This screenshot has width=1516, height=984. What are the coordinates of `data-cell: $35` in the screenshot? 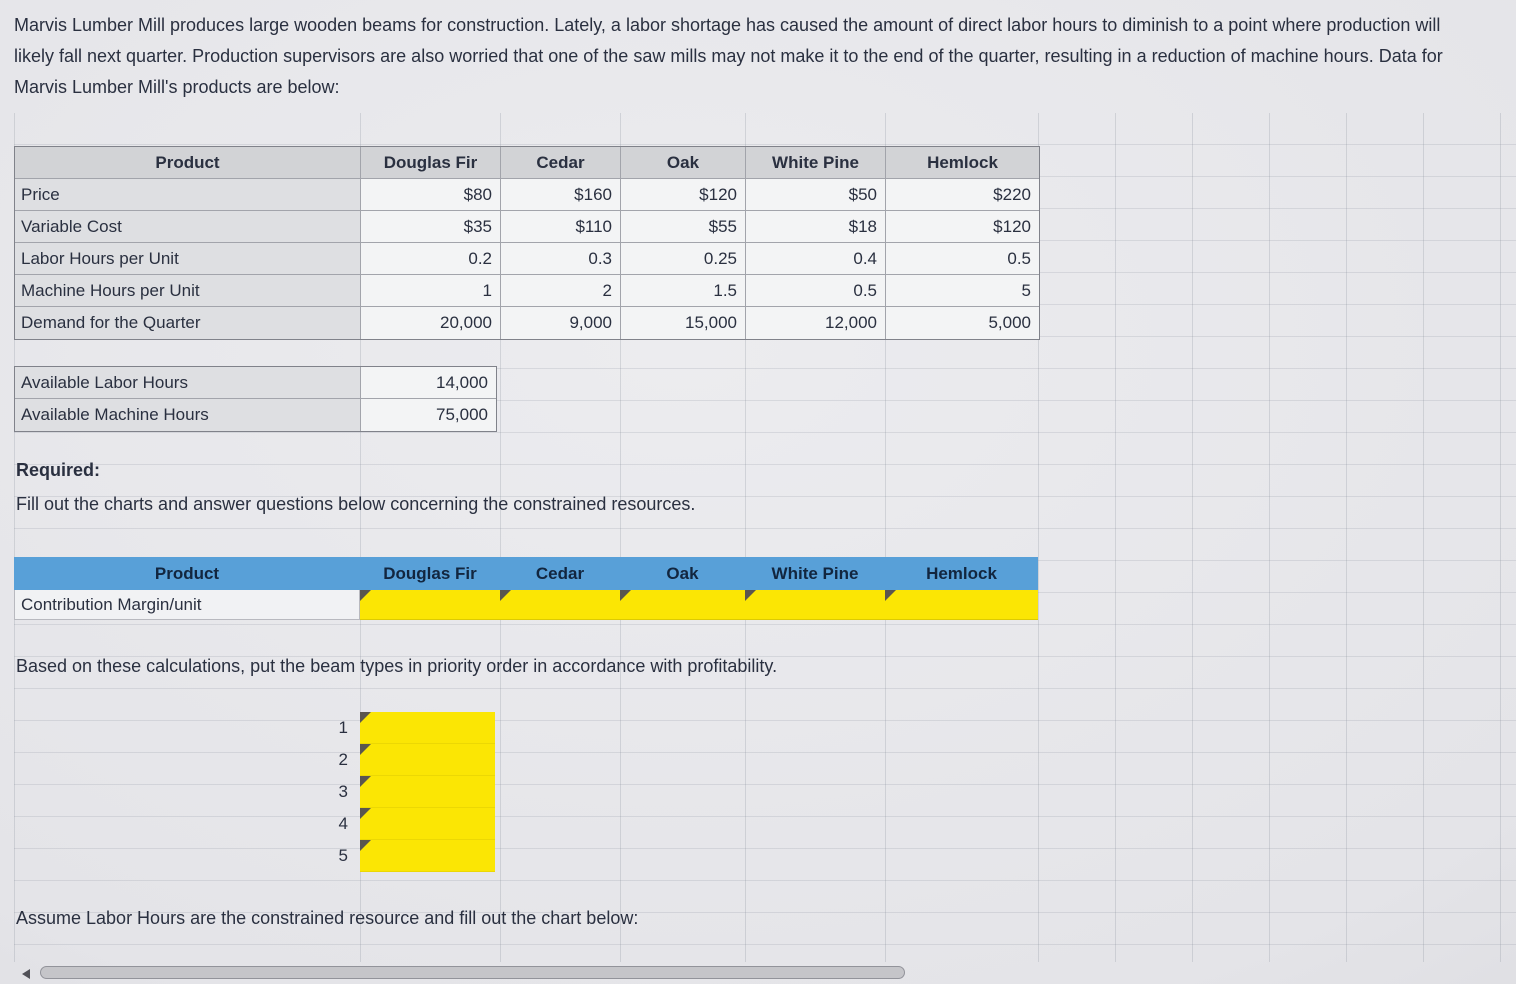 It's located at (431, 227).